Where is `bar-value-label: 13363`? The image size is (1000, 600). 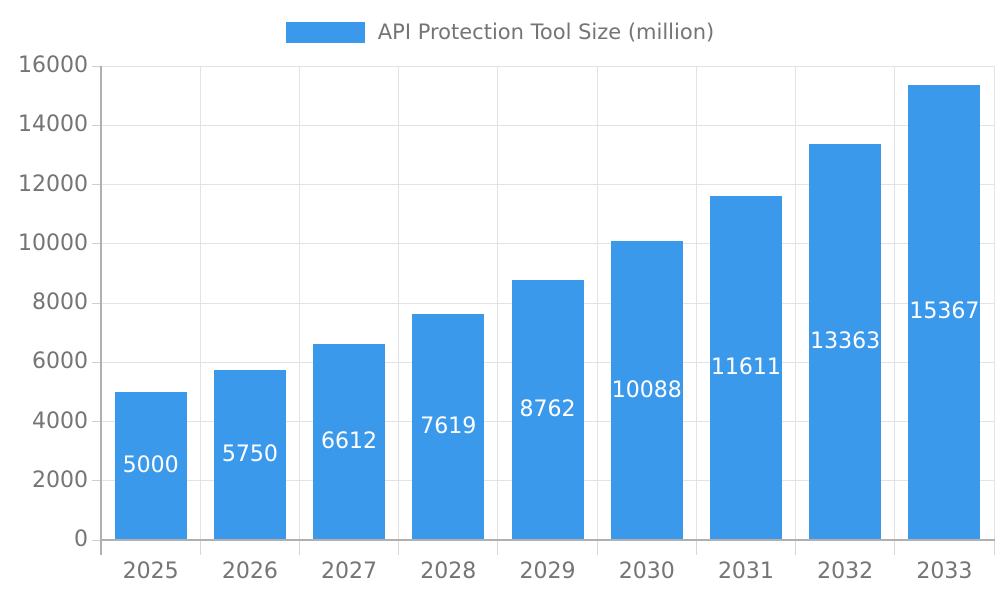
bar-value-label: 13363 is located at coordinates (845, 342).